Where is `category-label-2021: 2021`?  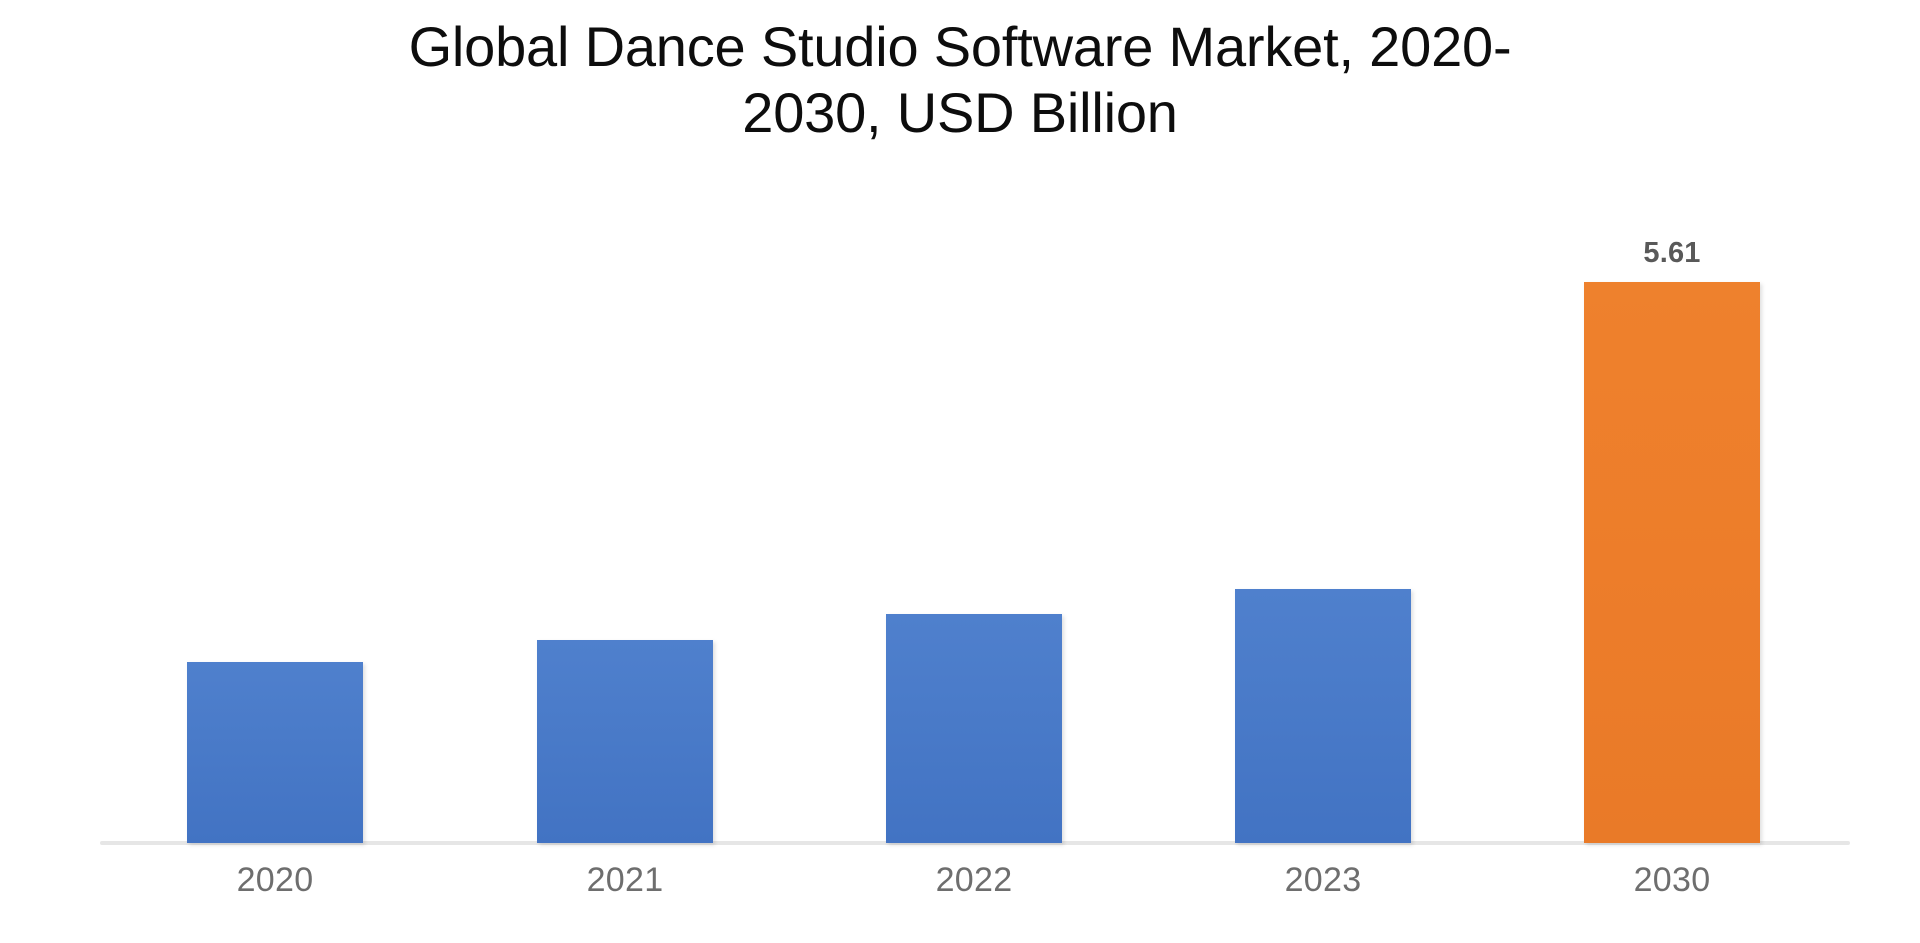 category-label-2021: 2021 is located at coordinates (625, 880).